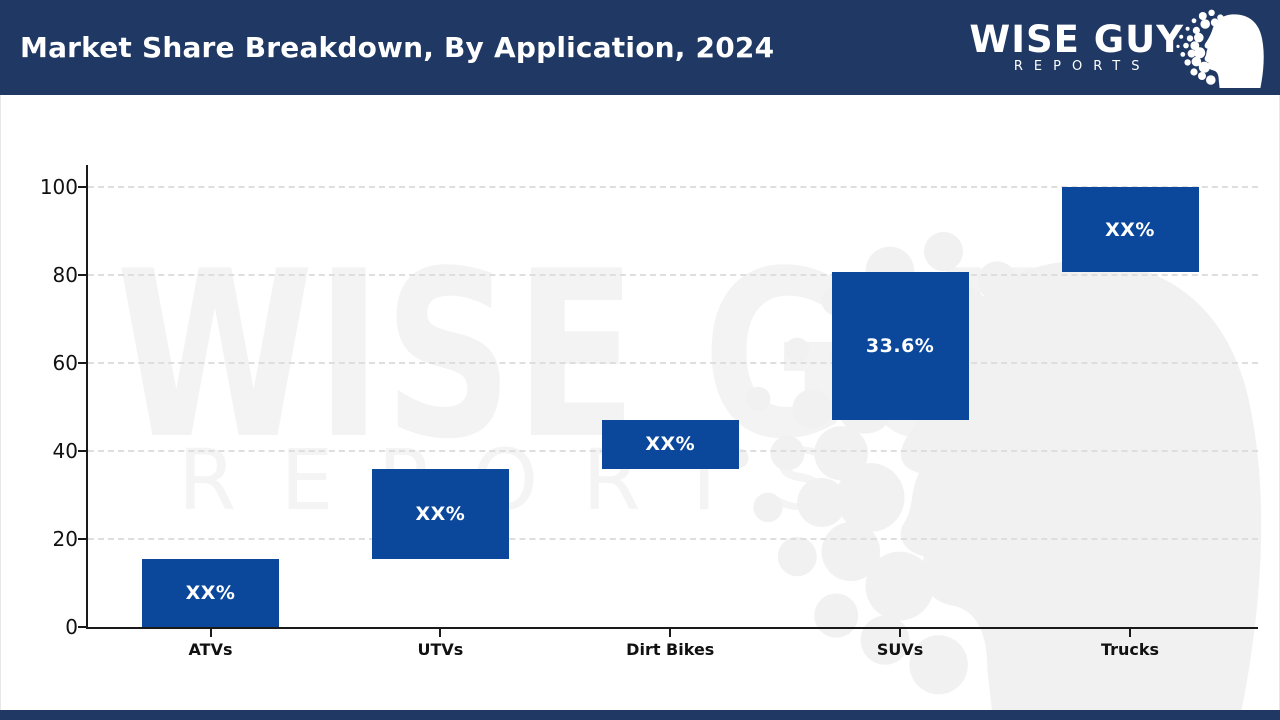  I want to click on logo-dot-face-icon, so click(1220, 48).